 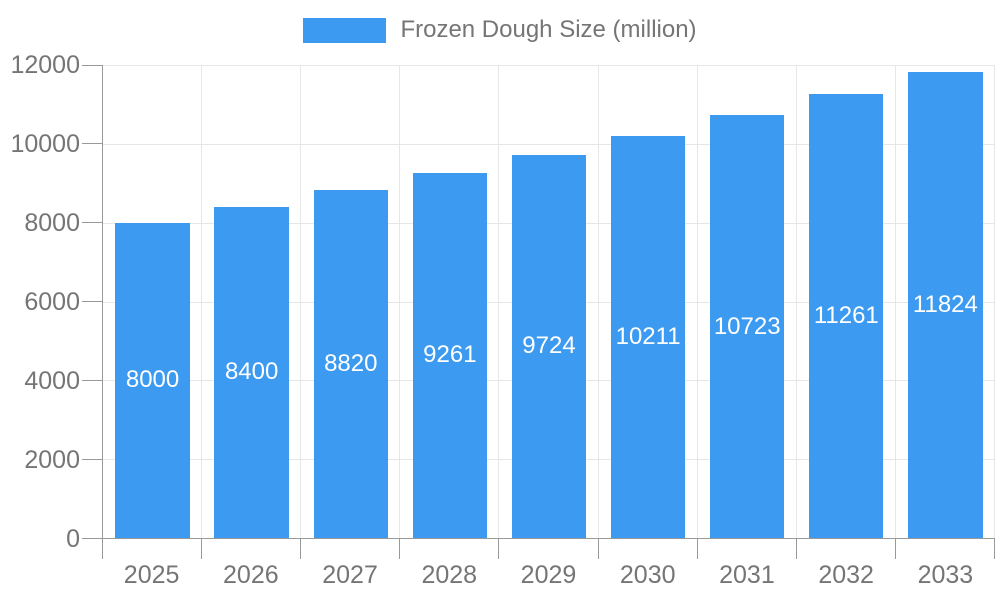 What do you see at coordinates (548, 29) in the screenshot?
I see `legend-label: Frozen Dough Size (million)` at bounding box center [548, 29].